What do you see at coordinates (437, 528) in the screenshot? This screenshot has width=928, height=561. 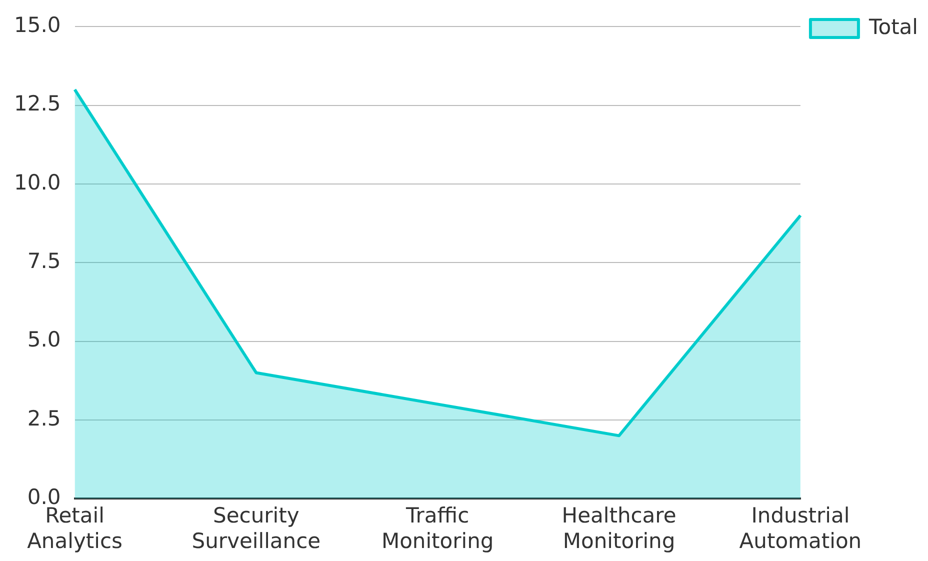 I see `x-tick-label: Traffic Monitoring` at bounding box center [437, 528].